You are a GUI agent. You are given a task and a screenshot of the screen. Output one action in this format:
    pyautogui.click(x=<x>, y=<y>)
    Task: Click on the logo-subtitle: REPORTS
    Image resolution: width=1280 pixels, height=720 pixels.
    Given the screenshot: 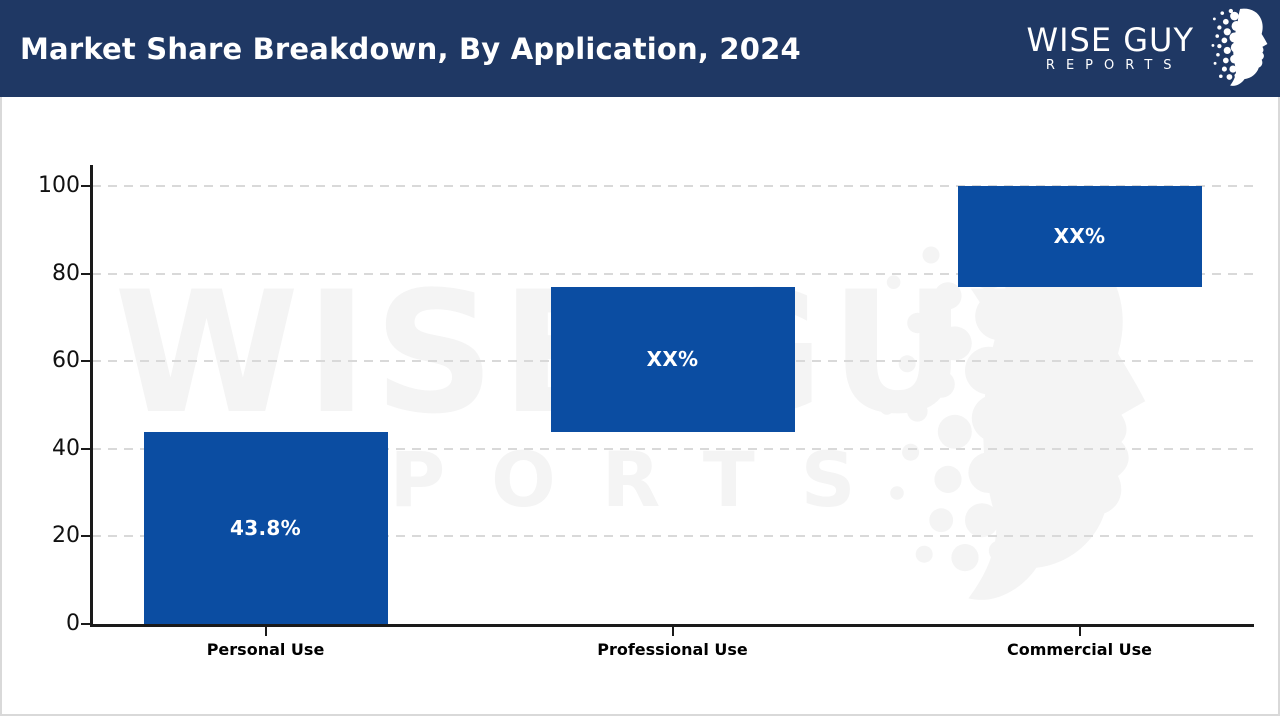 What is the action you would take?
    pyautogui.click(x=1114, y=66)
    